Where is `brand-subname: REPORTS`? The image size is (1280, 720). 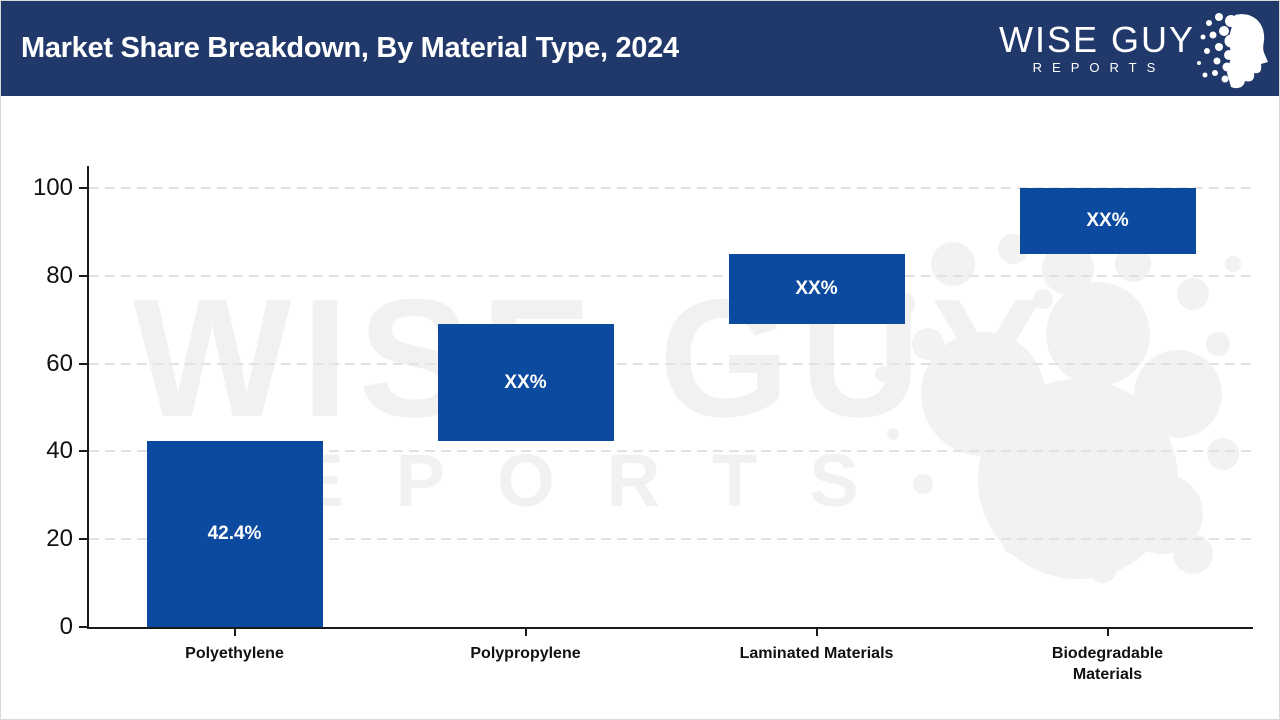 brand-subname: REPORTS is located at coordinates (1099, 68).